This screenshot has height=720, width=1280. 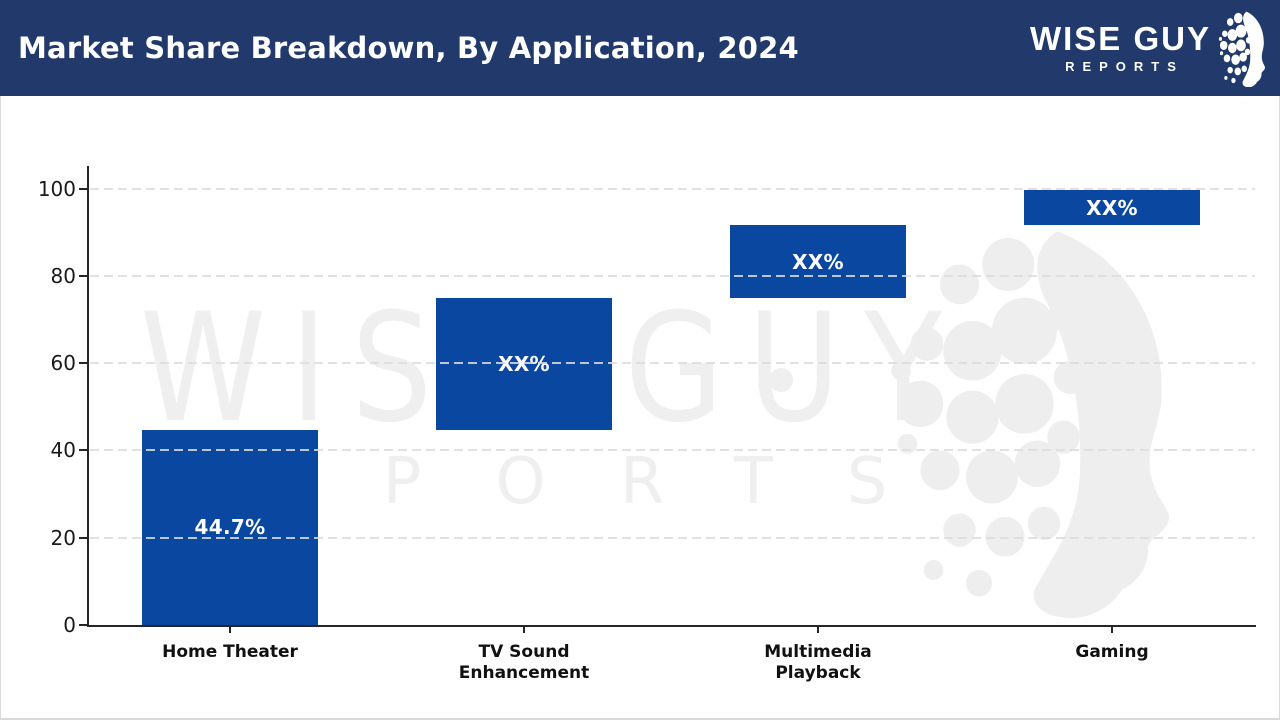 I want to click on y-tick-label-0: 0, so click(x=69, y=625).